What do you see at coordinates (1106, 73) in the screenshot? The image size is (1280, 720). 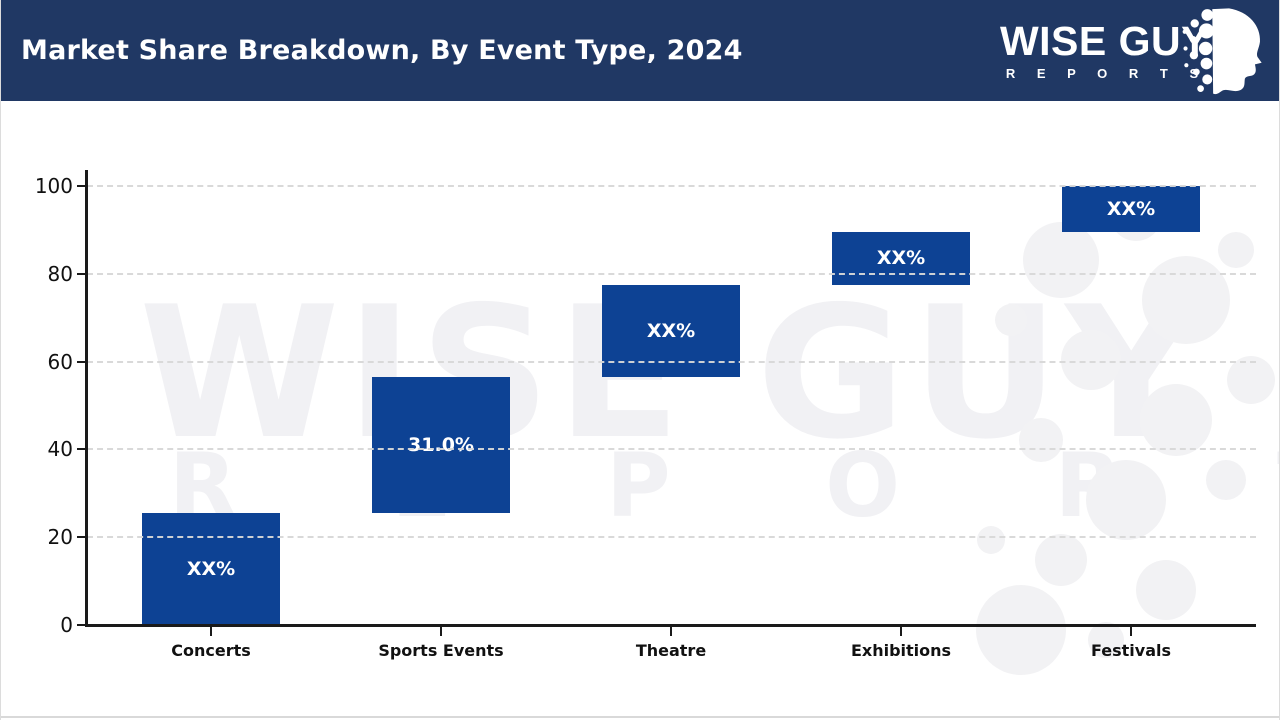 I see `logo-tagline: R E P O R T S` at bounding box center [1106, 73].